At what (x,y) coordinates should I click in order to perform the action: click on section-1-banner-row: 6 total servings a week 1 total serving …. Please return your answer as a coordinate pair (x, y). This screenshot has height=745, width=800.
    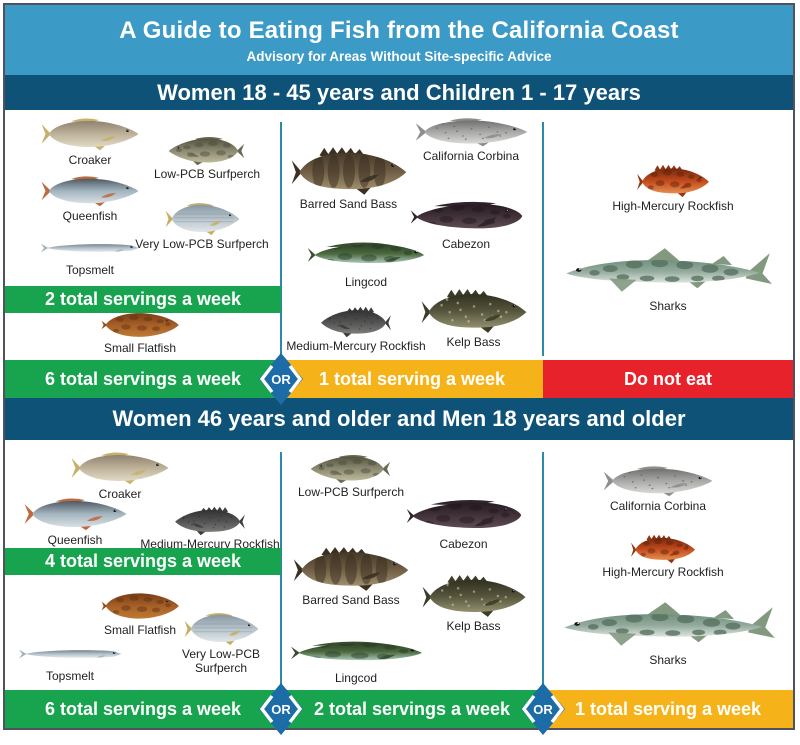
    Looking at the image, I should click on (399, 379).